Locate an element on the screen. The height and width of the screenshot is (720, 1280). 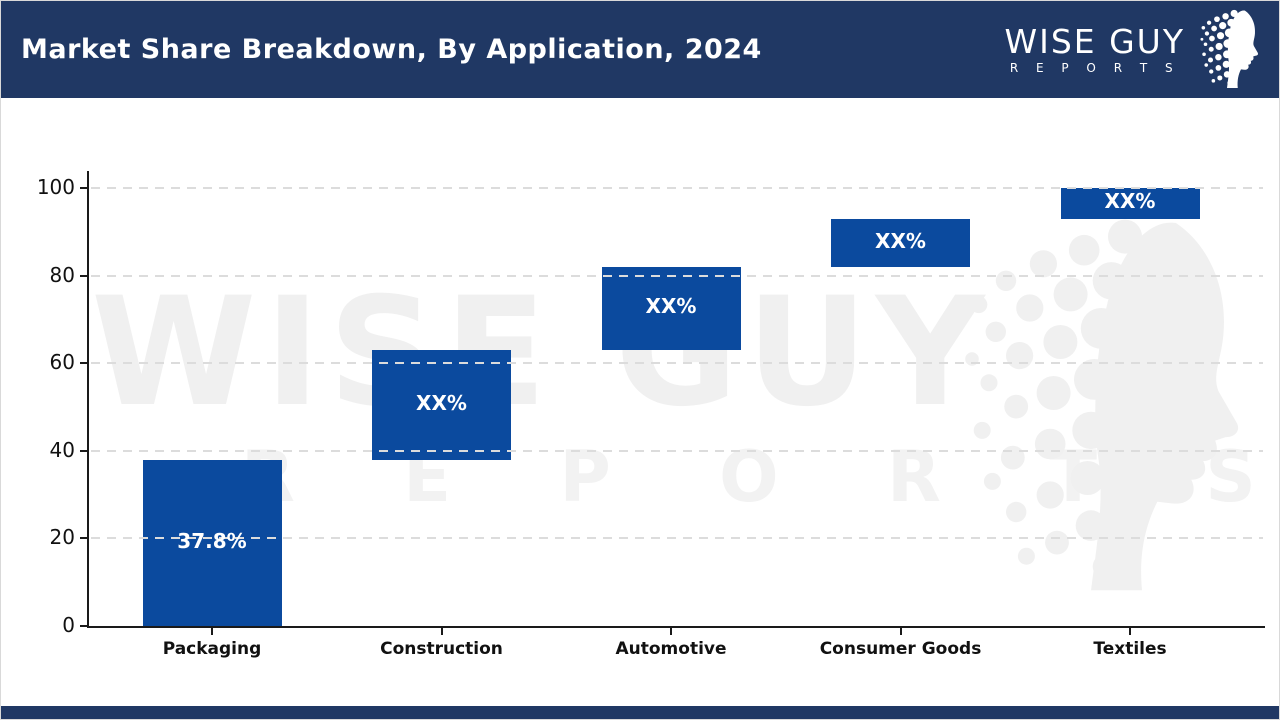
y-tick-label: 100 is located at coordinates (55, 187).